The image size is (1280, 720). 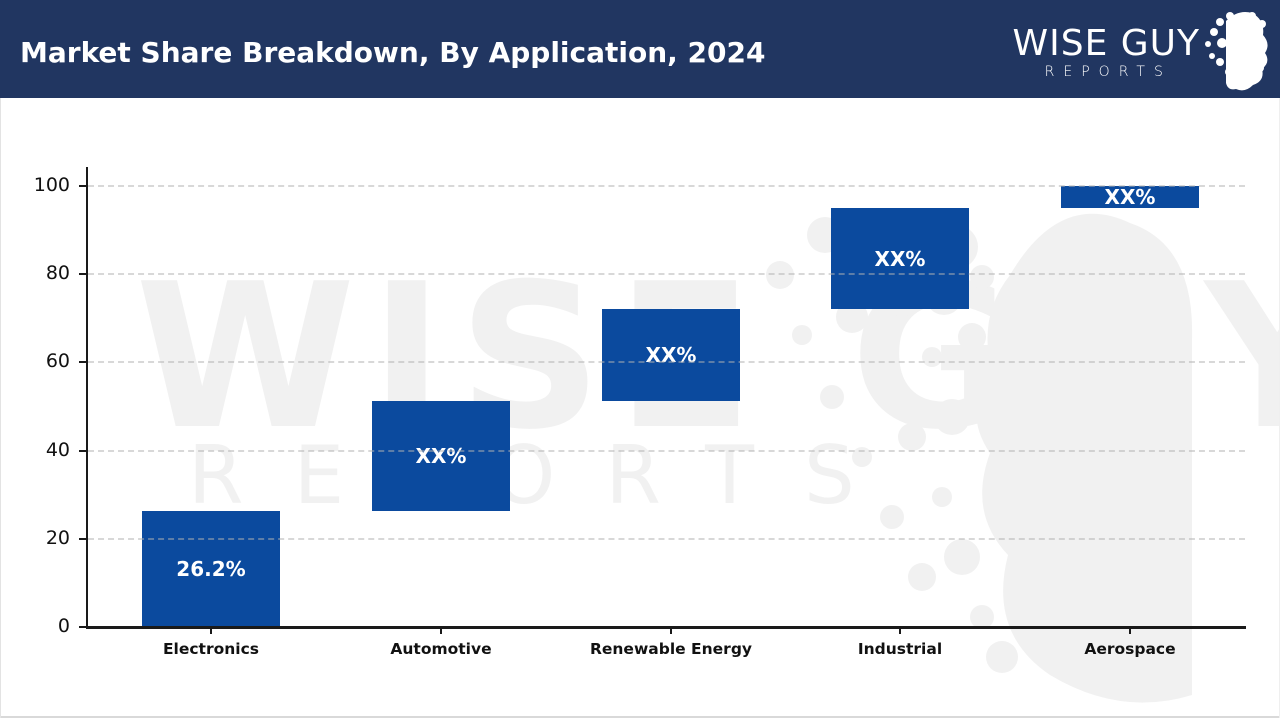 What do you see at coordinates (900, 649) in the screenshot?
I see `x-category-label-industrial: Industrial` at bounding box center [900, 649].